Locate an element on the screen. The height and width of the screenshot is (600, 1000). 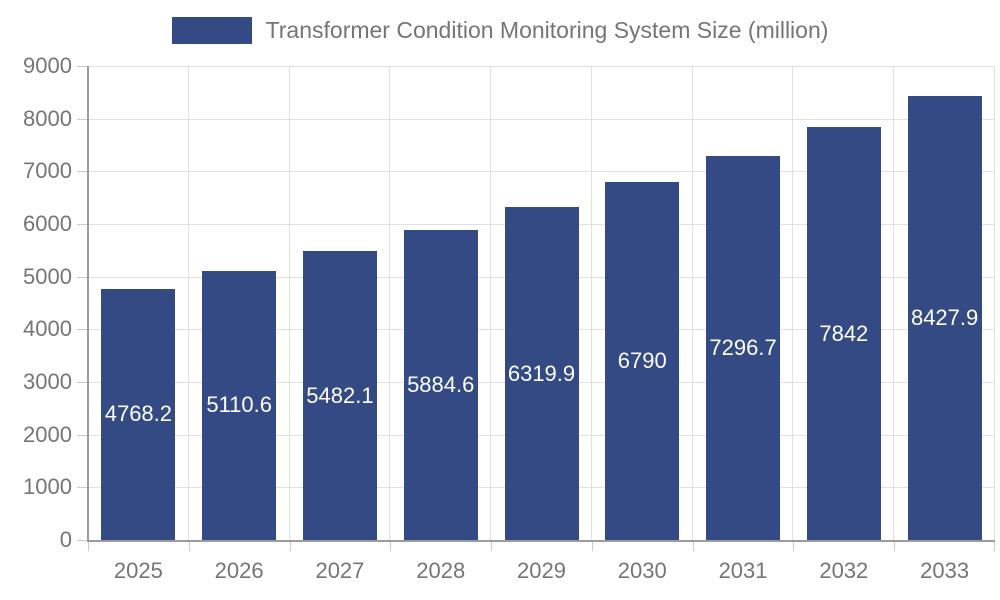
bar-value-label: 7842 is located at coordinates (844, 333).